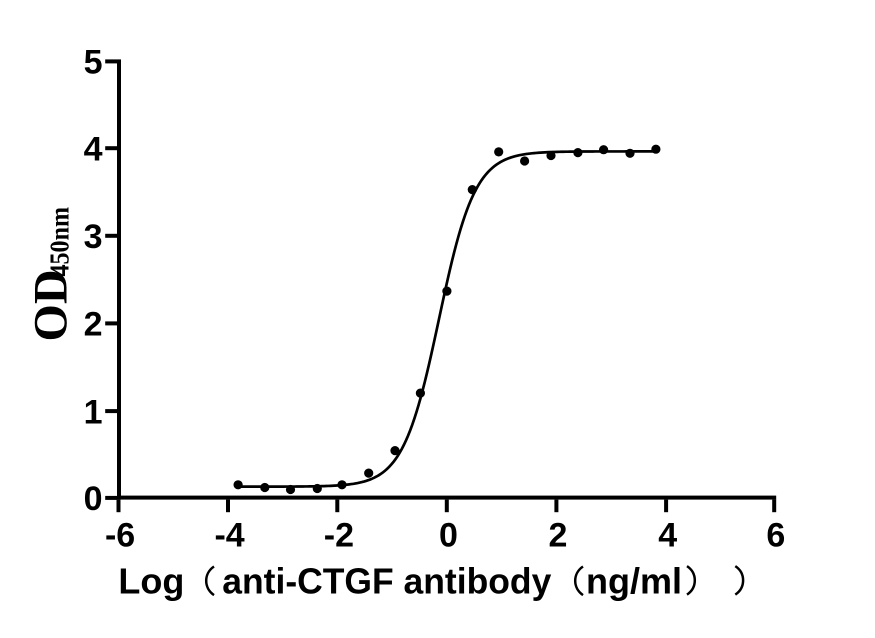  What do you see at coordinates (339, 535) in the screenshot?
I see `svg-text: -2` at bounding box center [339, 535].